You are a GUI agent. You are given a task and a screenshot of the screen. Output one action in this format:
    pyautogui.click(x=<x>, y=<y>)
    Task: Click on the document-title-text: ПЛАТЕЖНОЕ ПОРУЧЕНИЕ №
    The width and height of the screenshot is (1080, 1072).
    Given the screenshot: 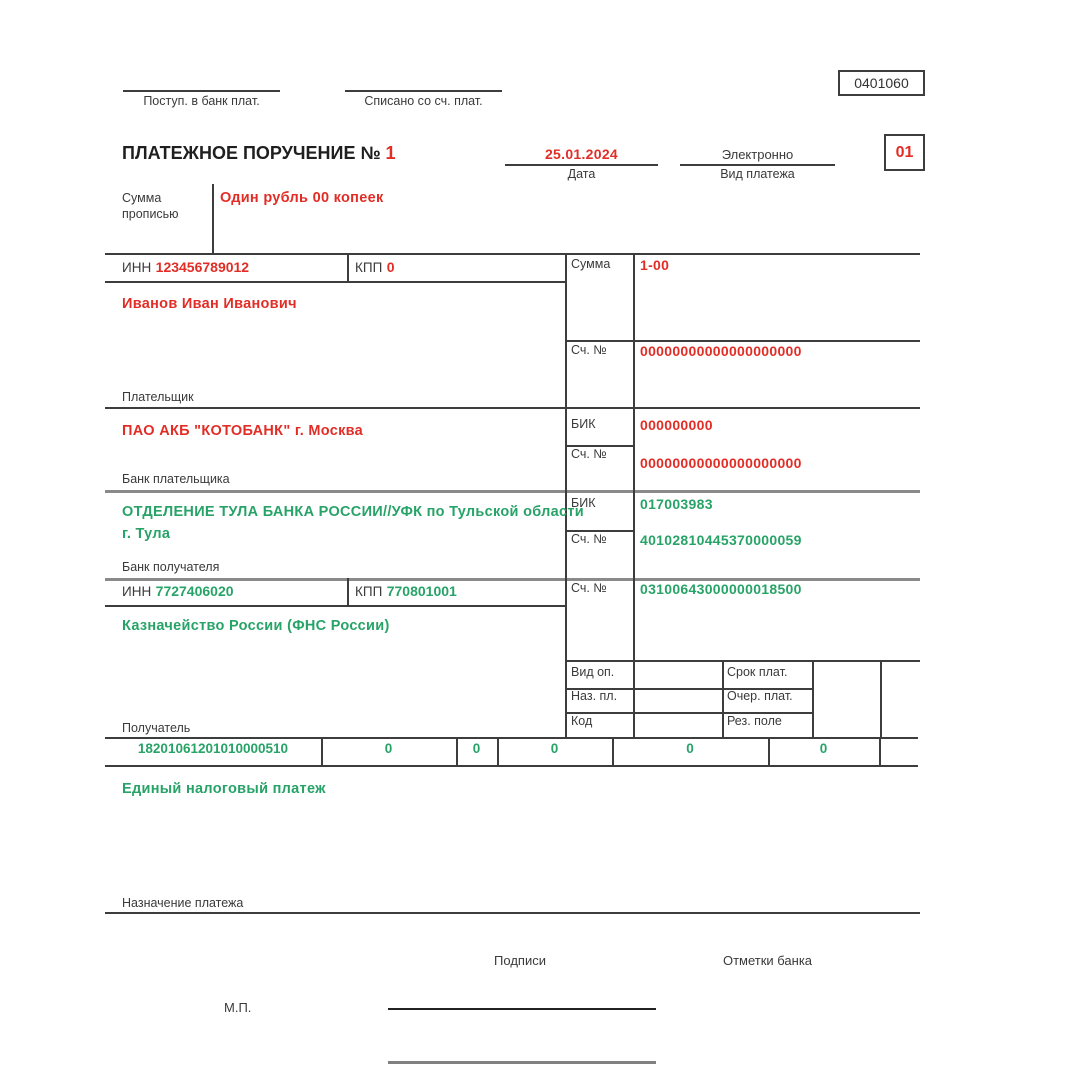 What is the action you would take?
    pyautogui.click(x=251, y=153)
    